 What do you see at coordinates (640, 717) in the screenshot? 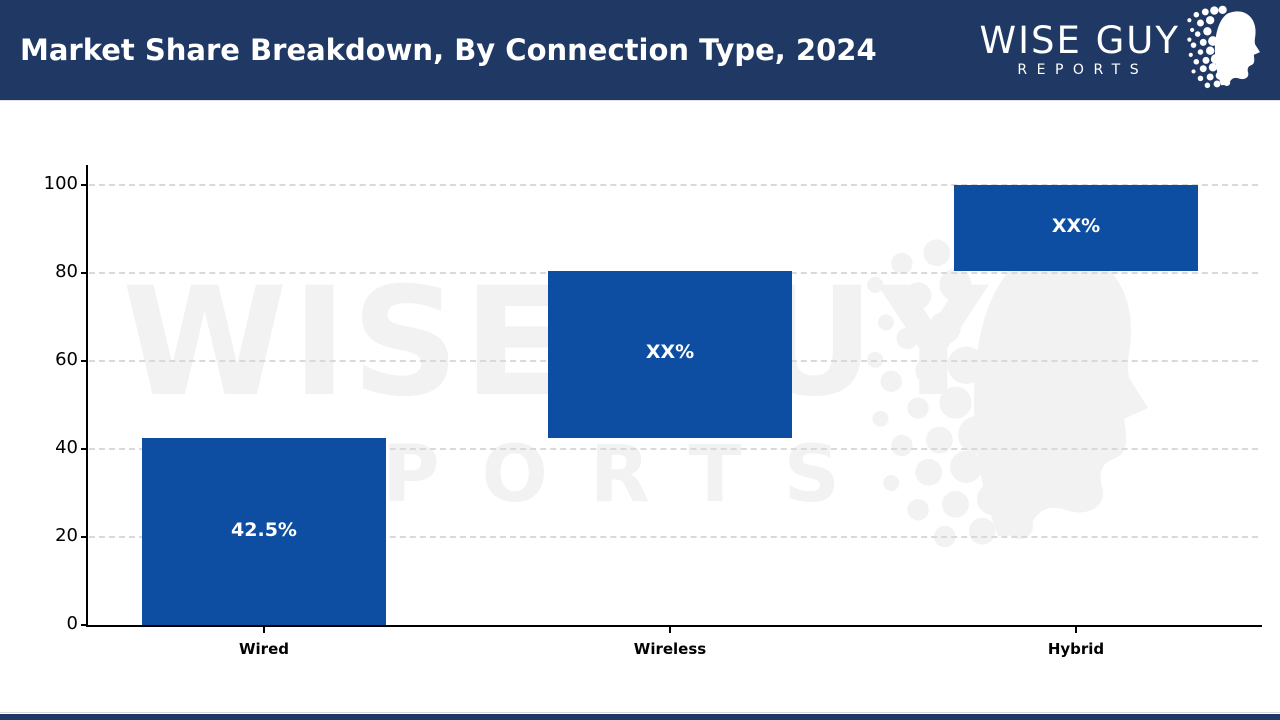
I see `footer-bar` at bounding box center [640, 717].